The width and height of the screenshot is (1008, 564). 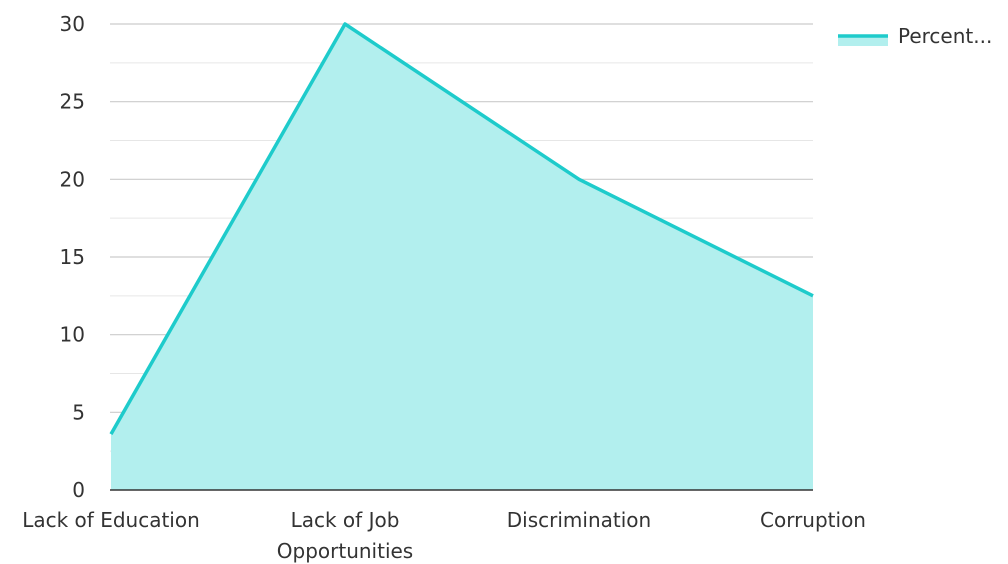 What do you see at coordinates (579, 520) in the screenshot?
I see `x-category-label: Discrimination` at bounding box center [579, 520].